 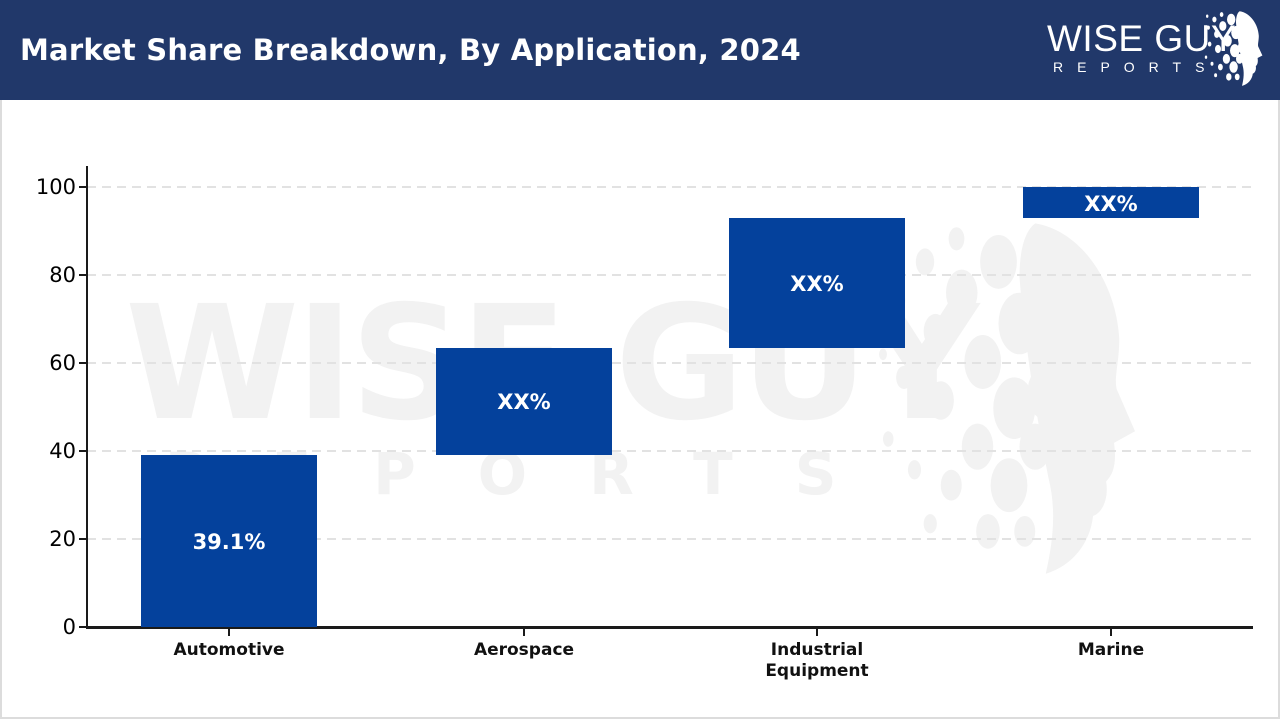 I want to click on bar-value-label-automotive: 39.1%, so click(x=229, y=541).